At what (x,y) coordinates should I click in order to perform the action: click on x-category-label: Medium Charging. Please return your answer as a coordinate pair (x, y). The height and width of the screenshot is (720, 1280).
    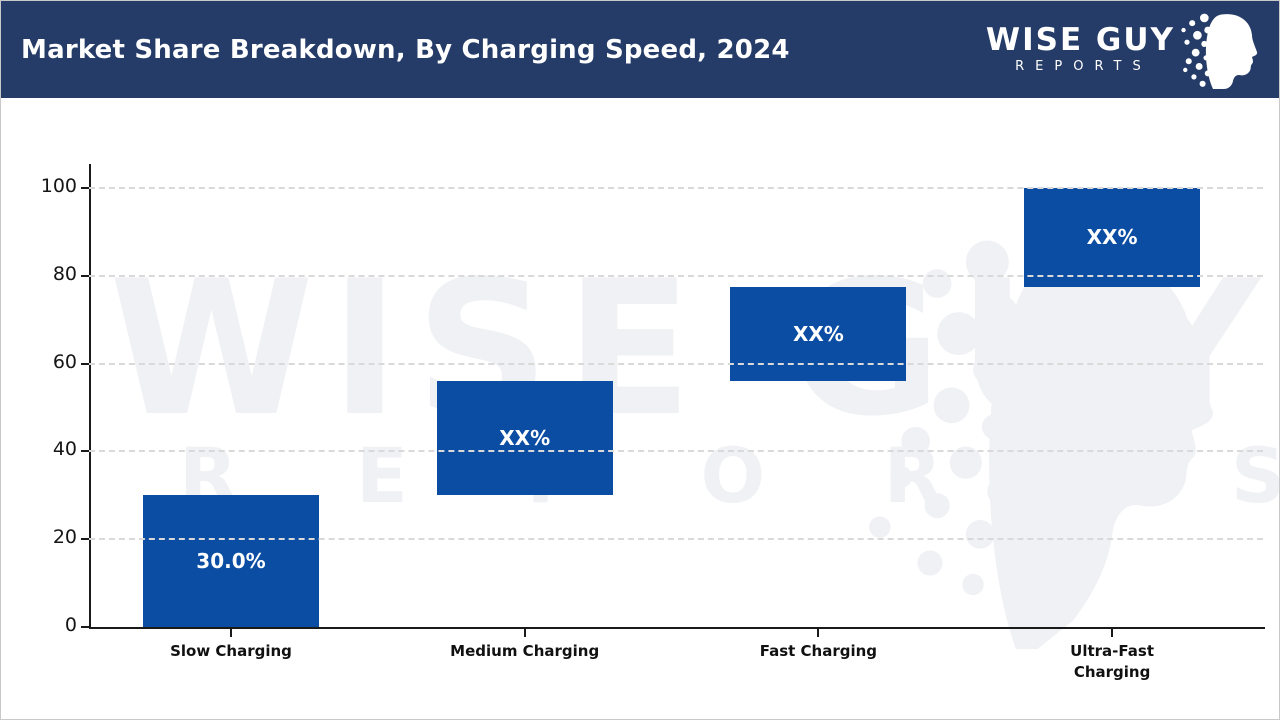
    Looking at the image, I should click on (525, 651).